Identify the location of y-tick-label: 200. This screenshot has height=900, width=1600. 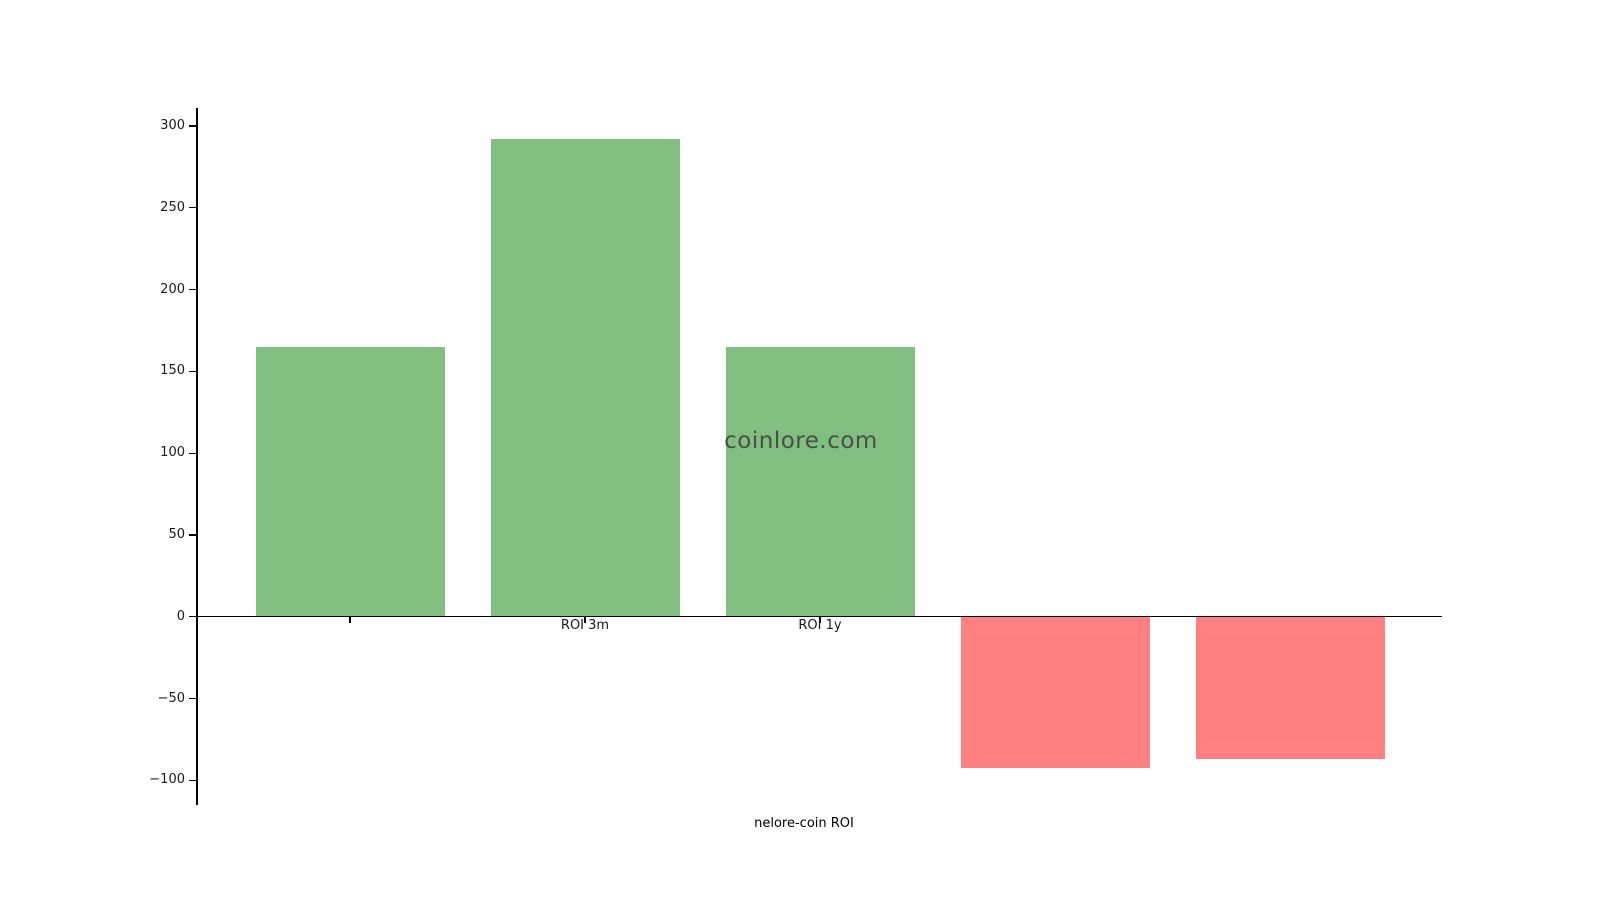
(172, 289).